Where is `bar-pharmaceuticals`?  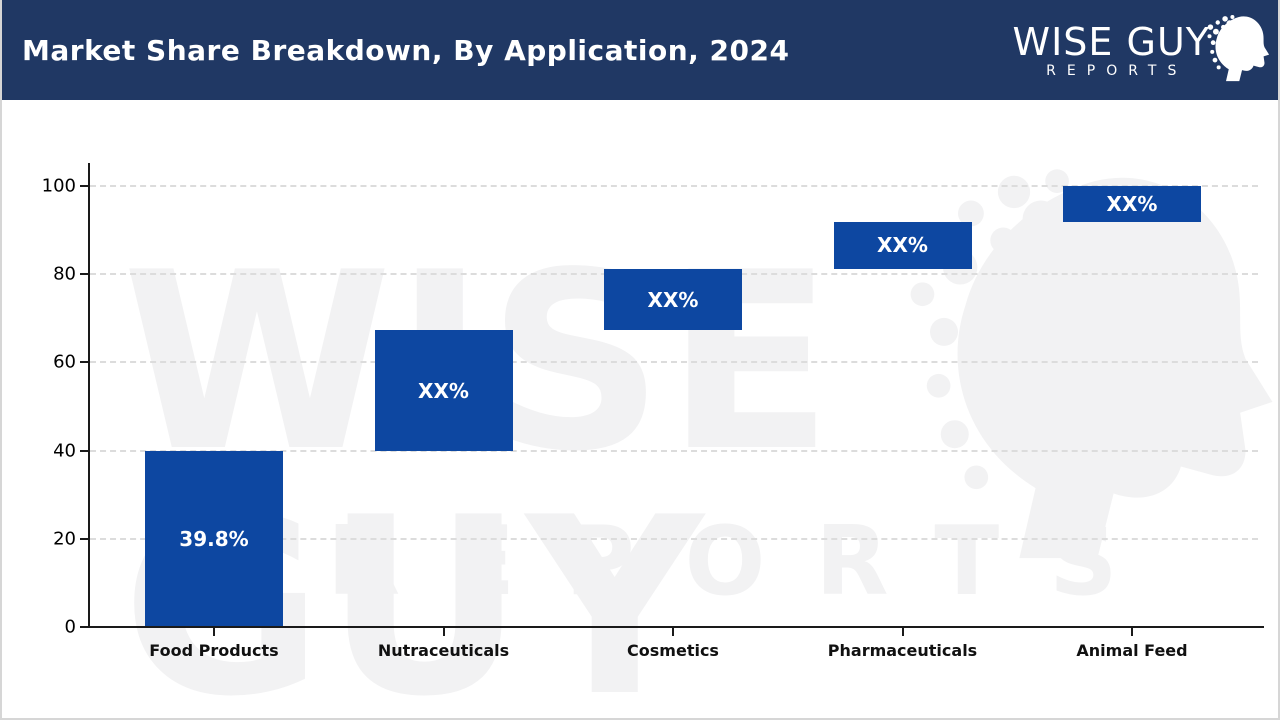
bar-pharmaceuticals is located at coordinates (902, 245).